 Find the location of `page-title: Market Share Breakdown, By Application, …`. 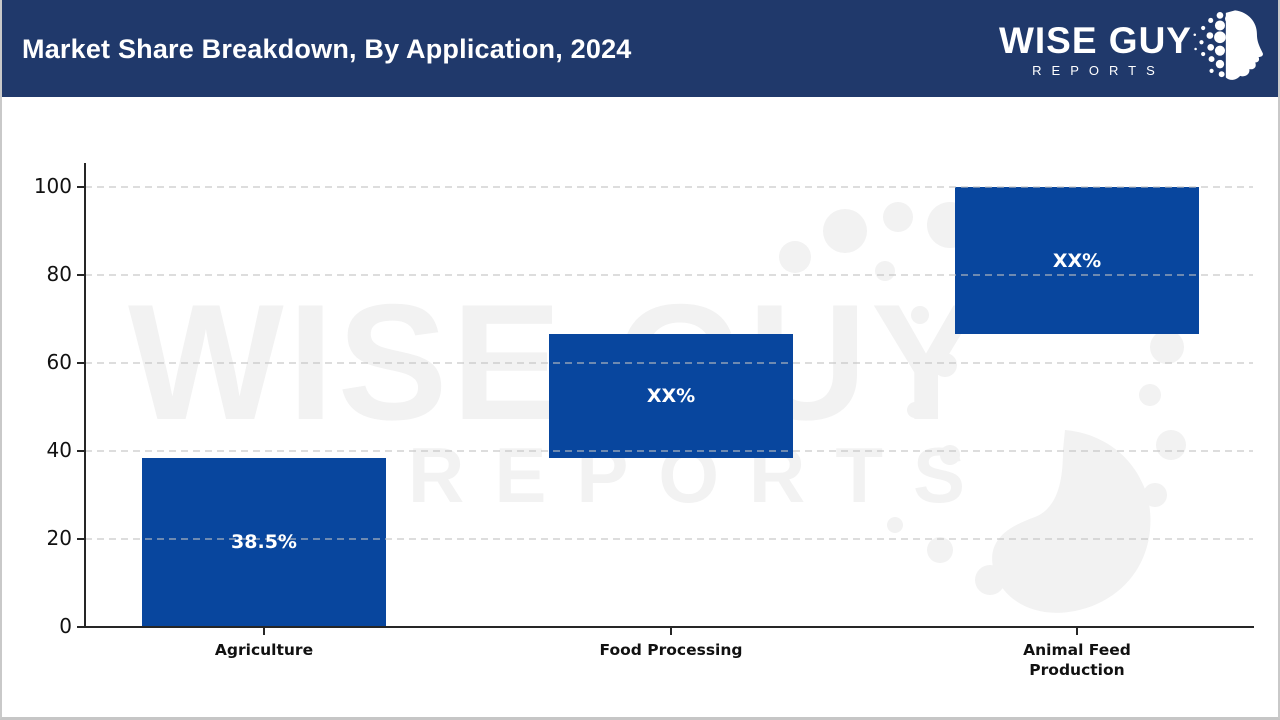

page-title: Market Share Breakdown, By Application, … is located at coordinates (327, 49).